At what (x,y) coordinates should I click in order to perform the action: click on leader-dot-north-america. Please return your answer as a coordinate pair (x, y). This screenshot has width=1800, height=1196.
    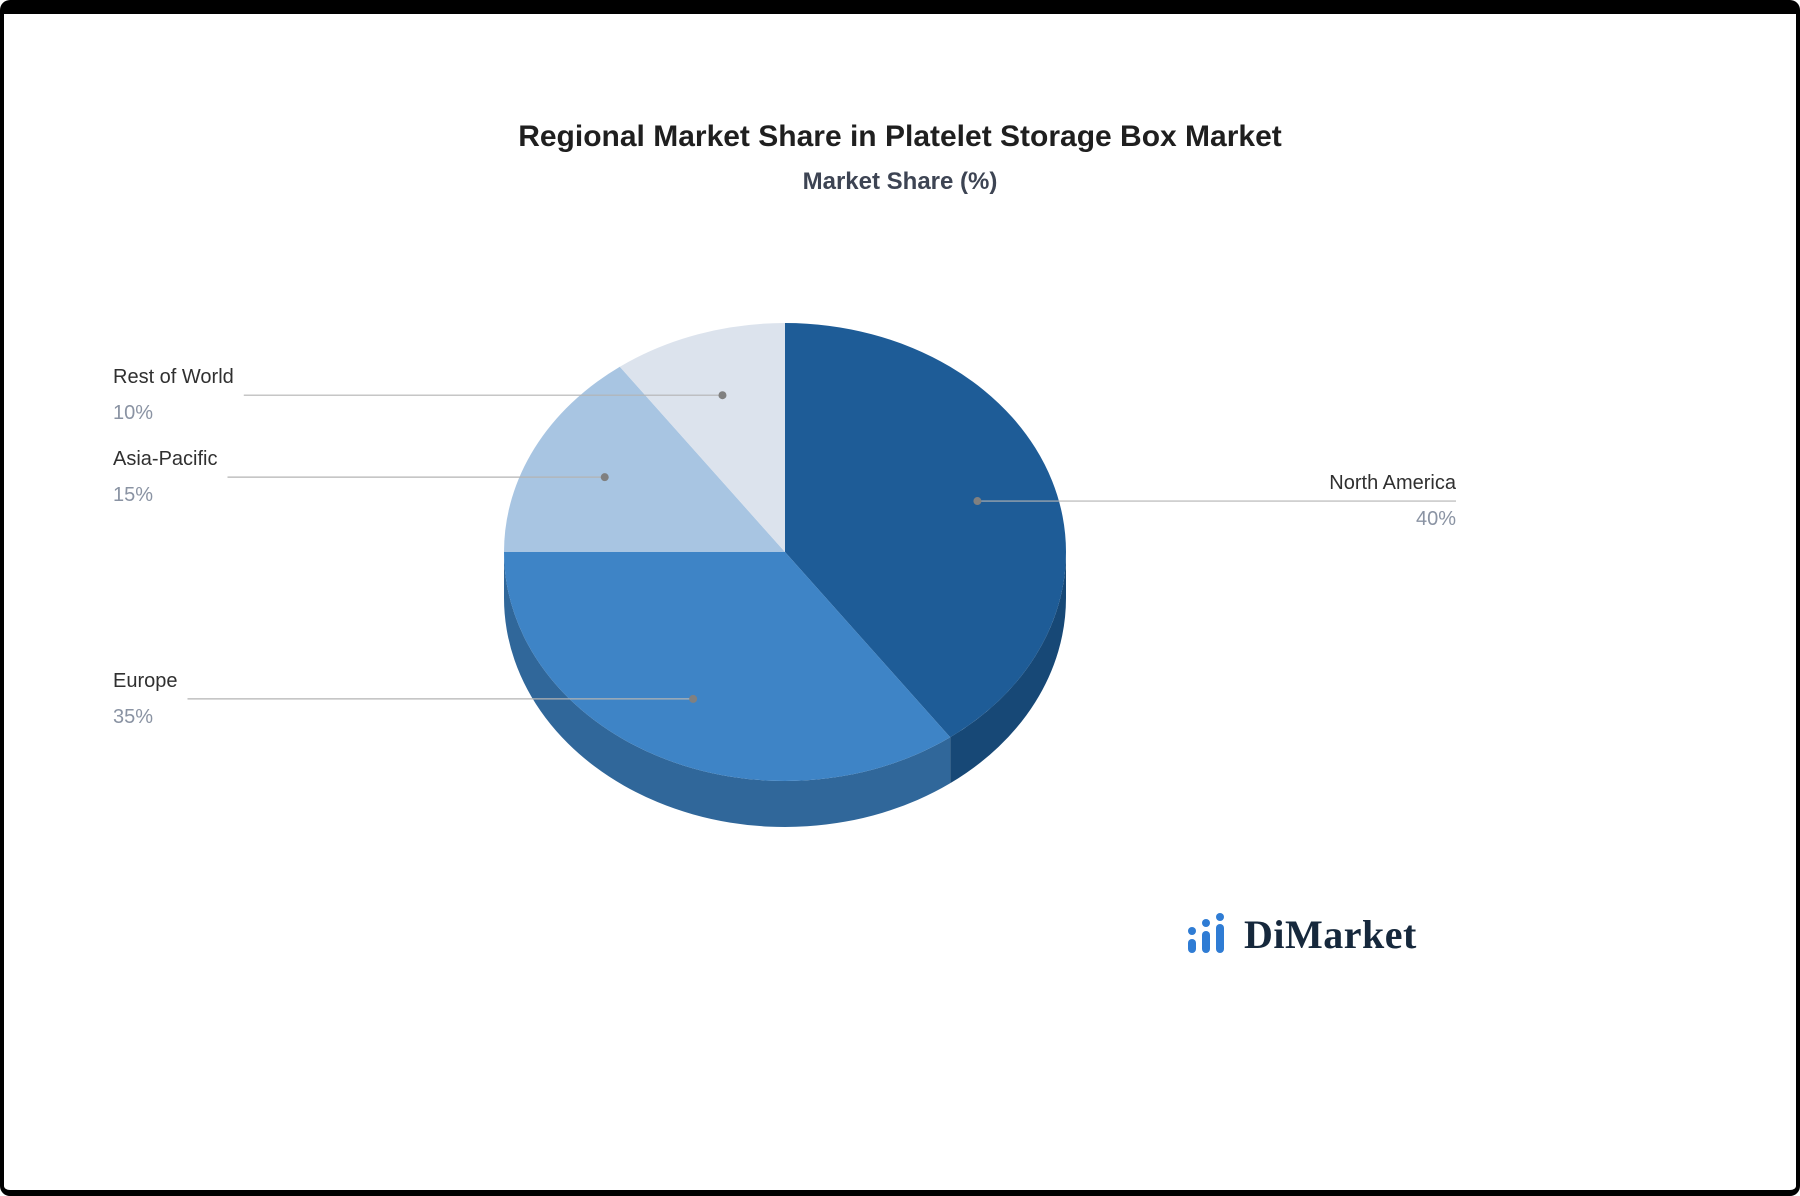
    Looking at the image, I should click on (977, 501).